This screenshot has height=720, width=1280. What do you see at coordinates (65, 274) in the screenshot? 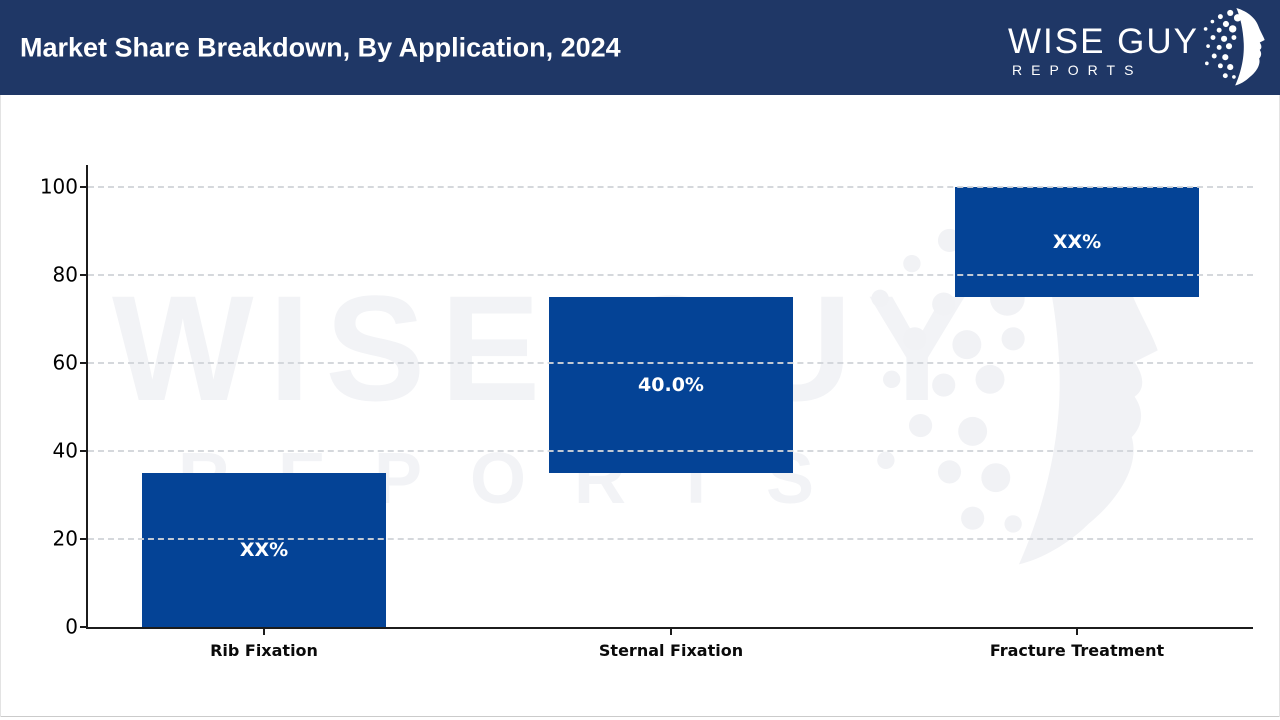
I see `y-tick-label: 80` at bounding box center [65, 274].